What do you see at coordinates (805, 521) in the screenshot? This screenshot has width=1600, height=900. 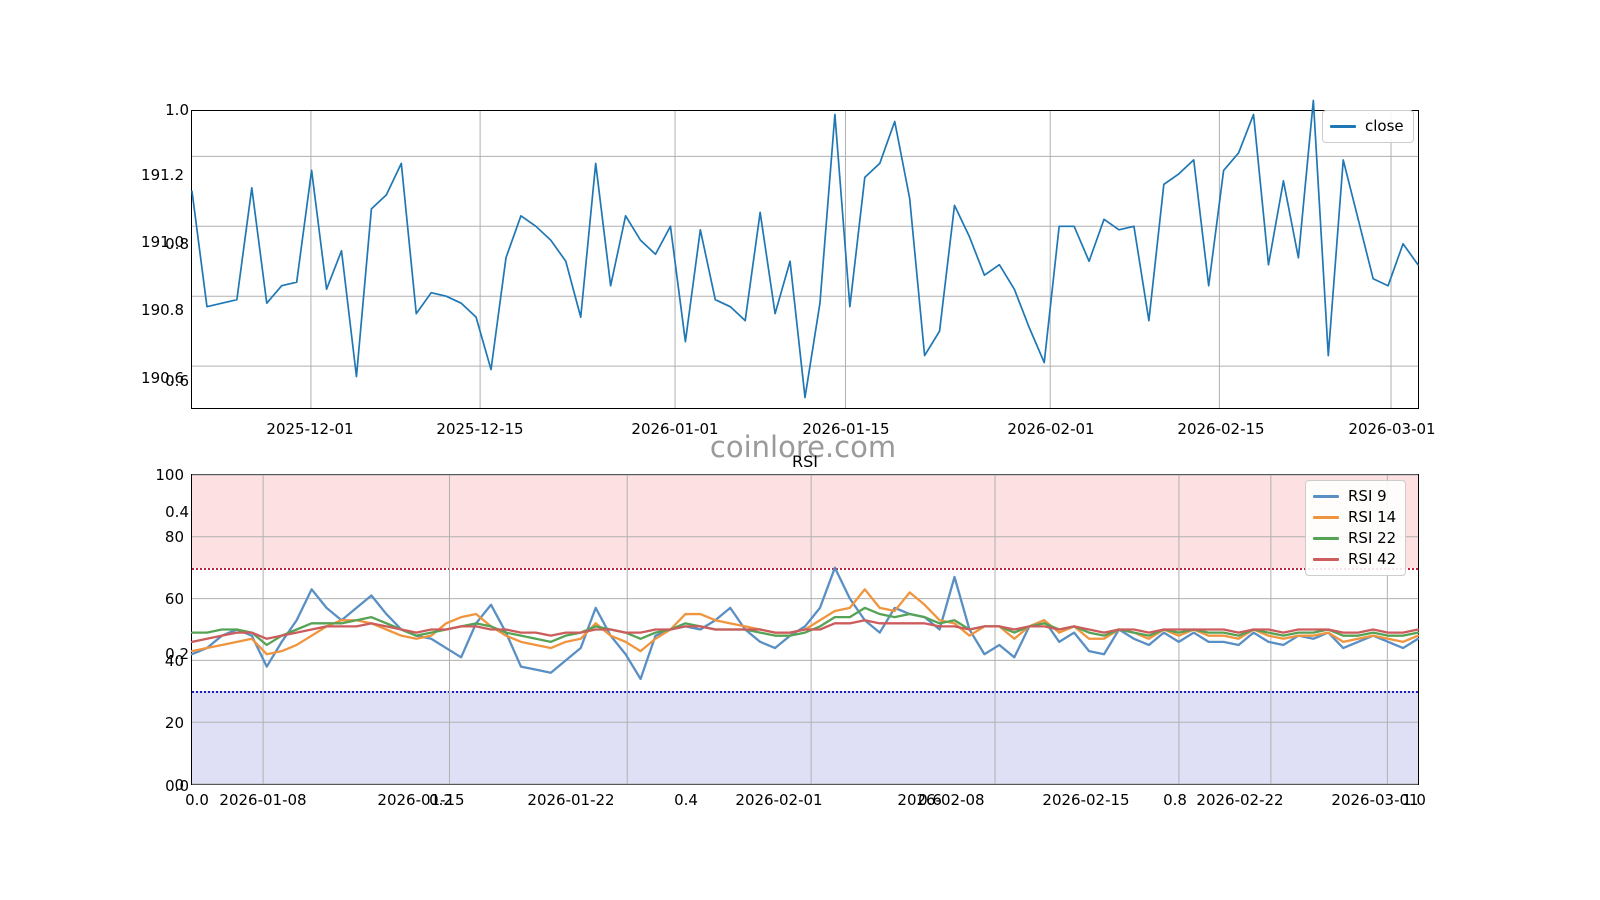 I see `overbought-band` at bounding box center [805, 521].